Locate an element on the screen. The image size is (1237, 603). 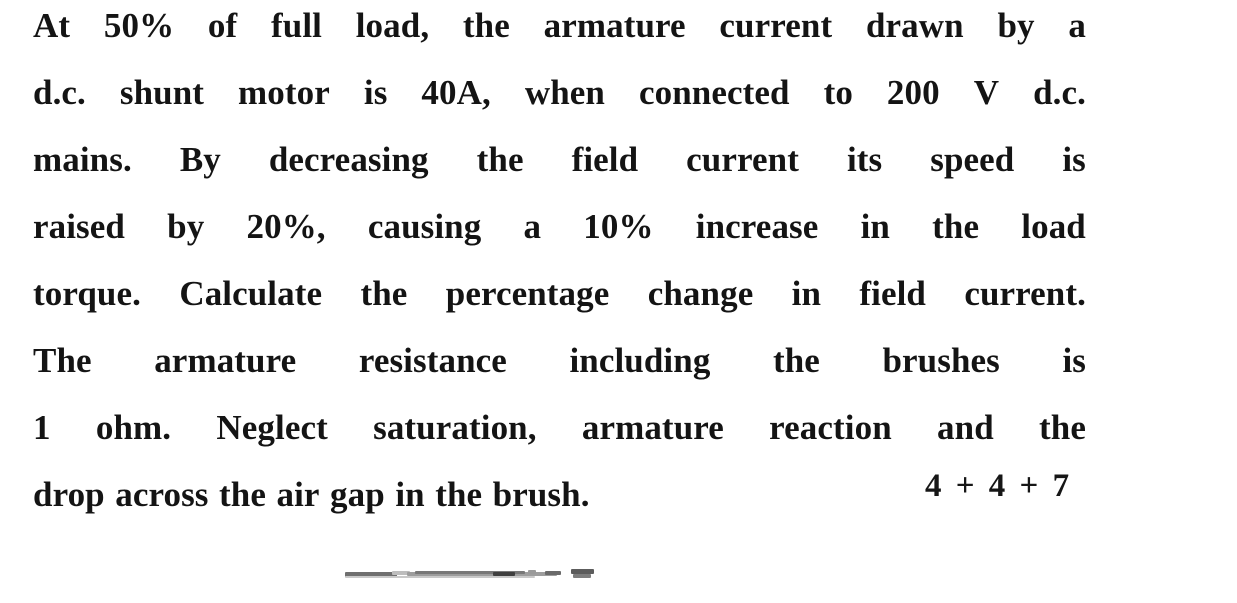
question-line-8: drop across the air gap in the brush. is located at coordinates (559, 508).